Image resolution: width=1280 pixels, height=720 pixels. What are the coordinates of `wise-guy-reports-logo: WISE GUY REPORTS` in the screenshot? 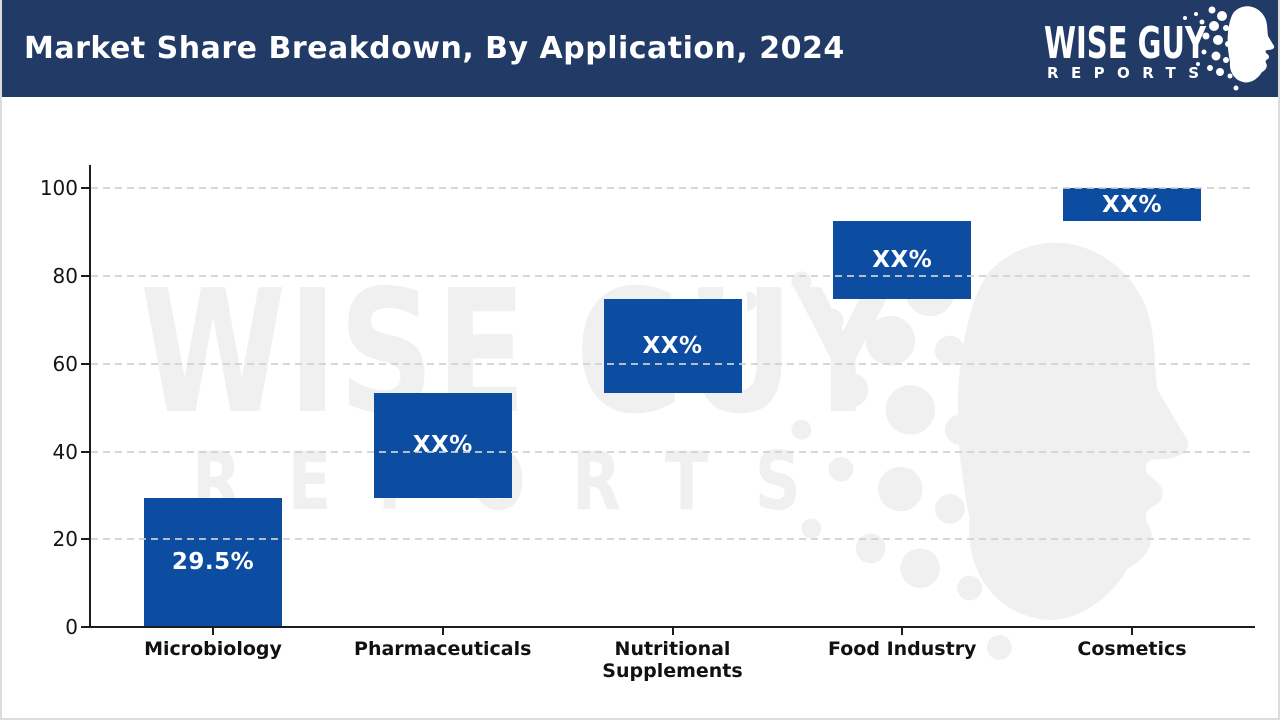 It's located at (1159, 48).